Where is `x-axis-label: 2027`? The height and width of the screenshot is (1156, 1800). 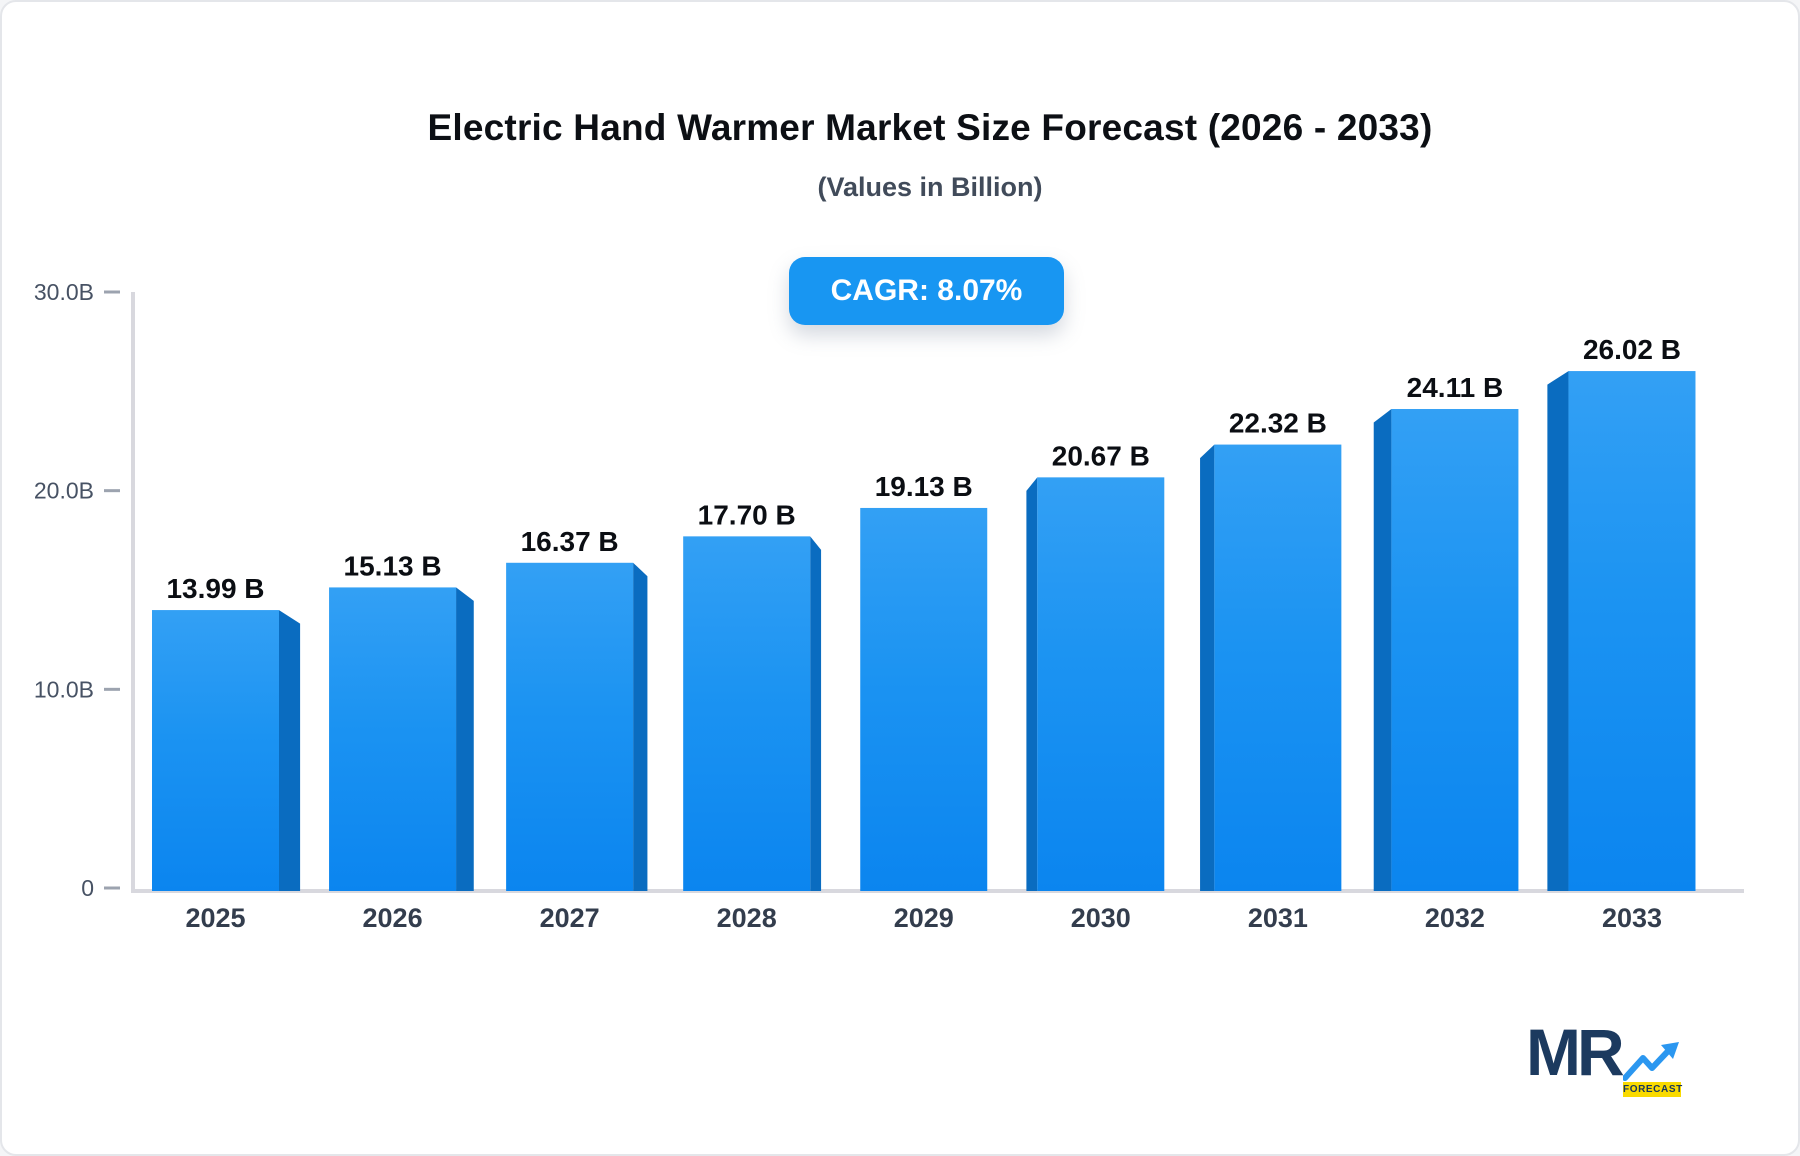 x-axis-label: 2027 is located at coordinates (570, 918).